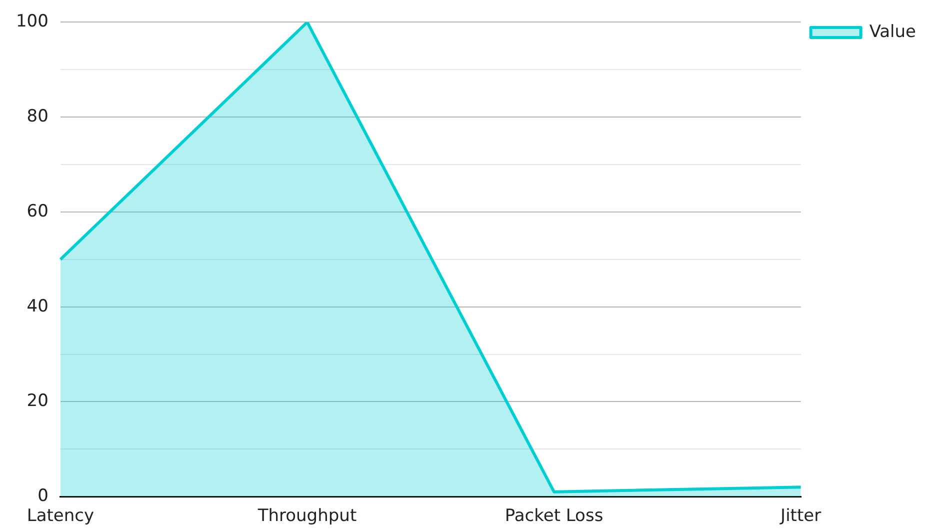 This screenshot has height=531, width=930. I want to click on x-tick-label: Jitter, so click(801, 516).